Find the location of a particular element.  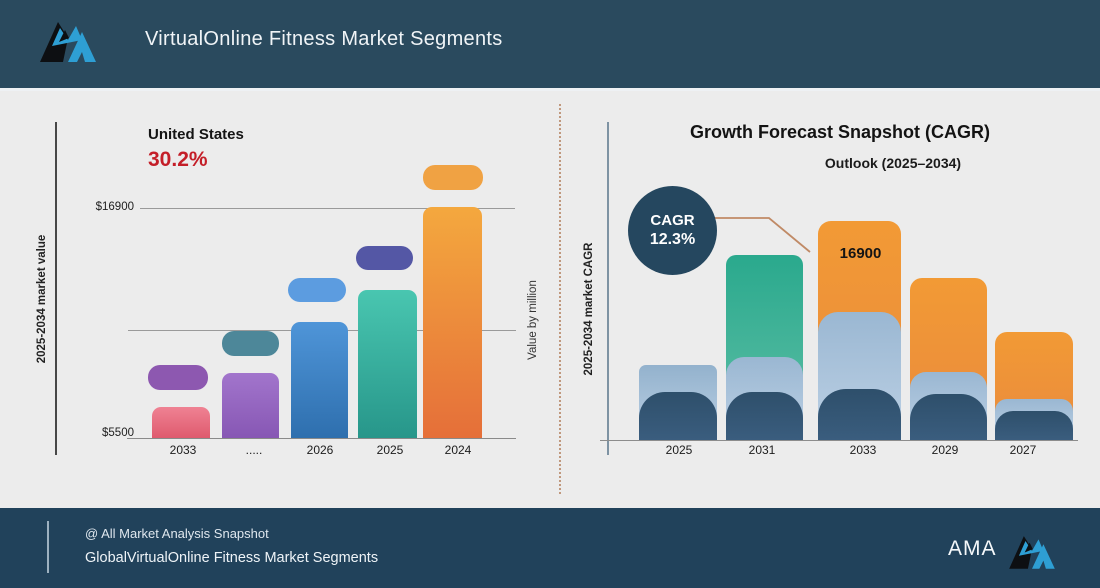

x-label-r2025: 2025 is located at coordinates (679, 450).